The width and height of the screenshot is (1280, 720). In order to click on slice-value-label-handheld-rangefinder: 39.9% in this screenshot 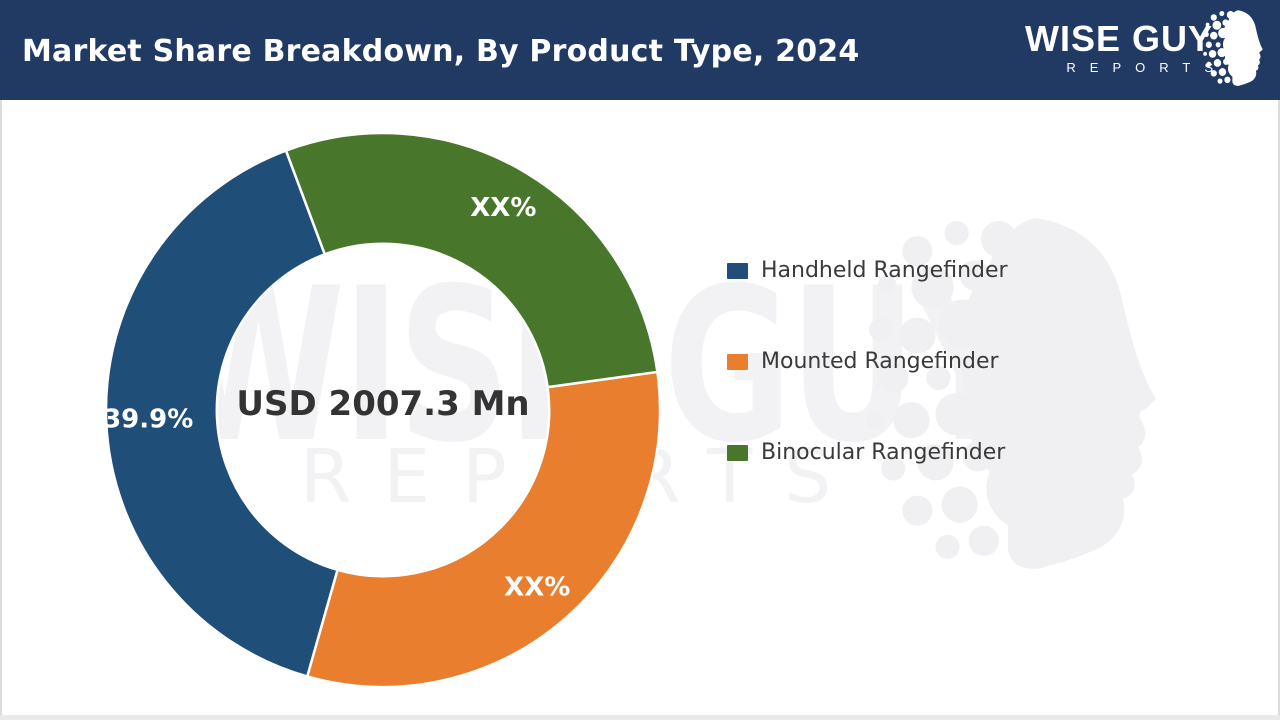, I will do `click(148, 420)`.